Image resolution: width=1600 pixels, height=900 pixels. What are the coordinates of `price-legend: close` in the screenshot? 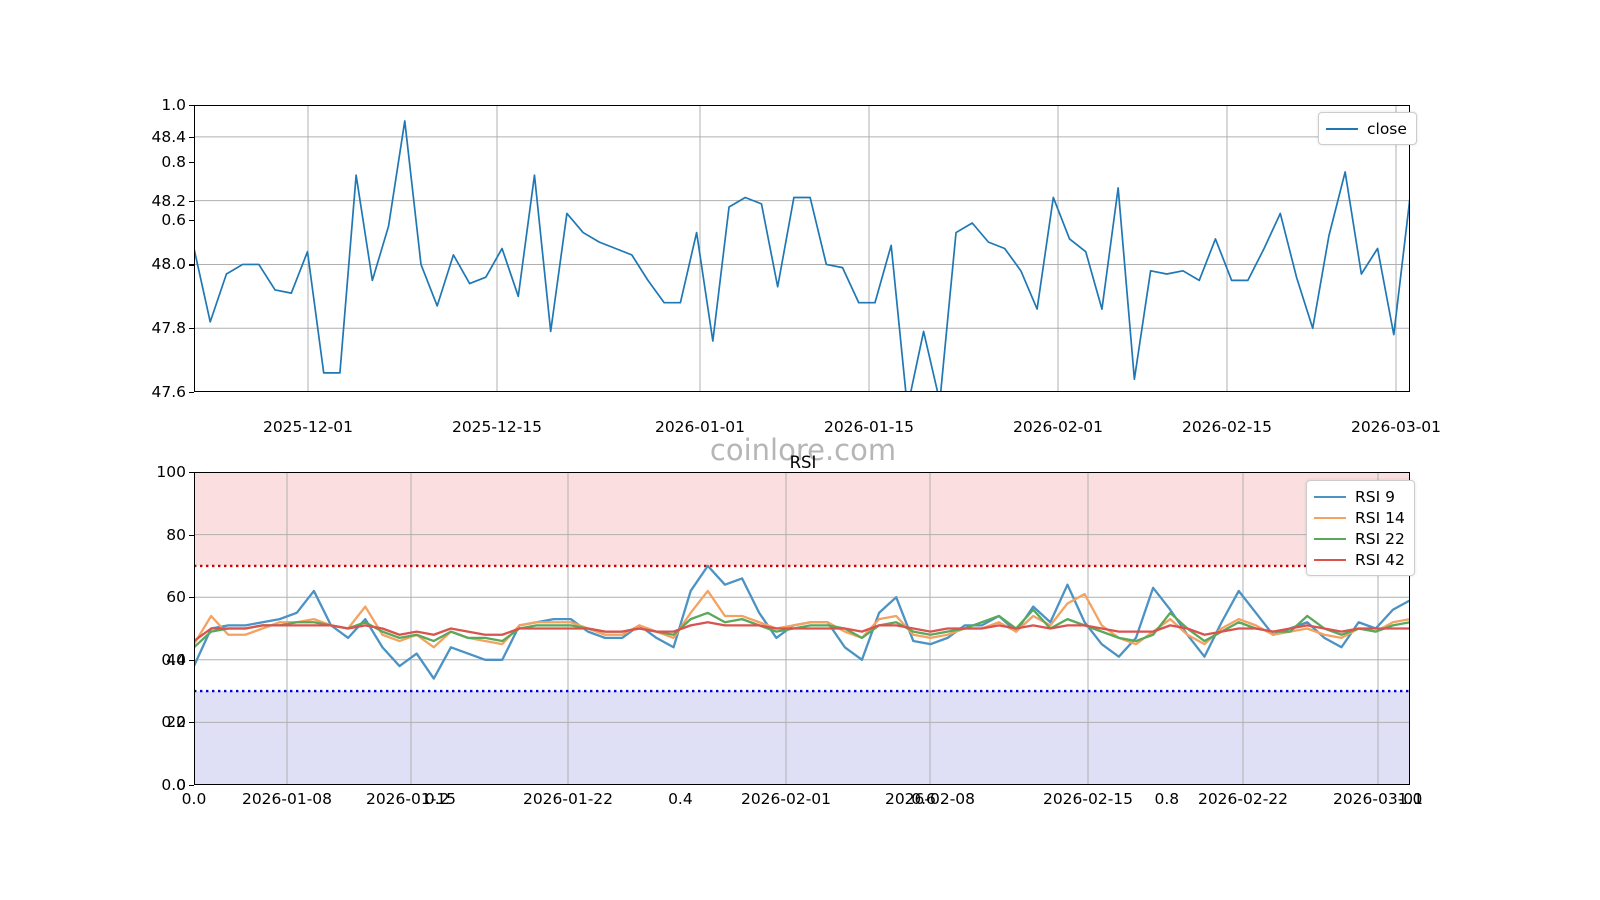 It's located at (1367, 128).